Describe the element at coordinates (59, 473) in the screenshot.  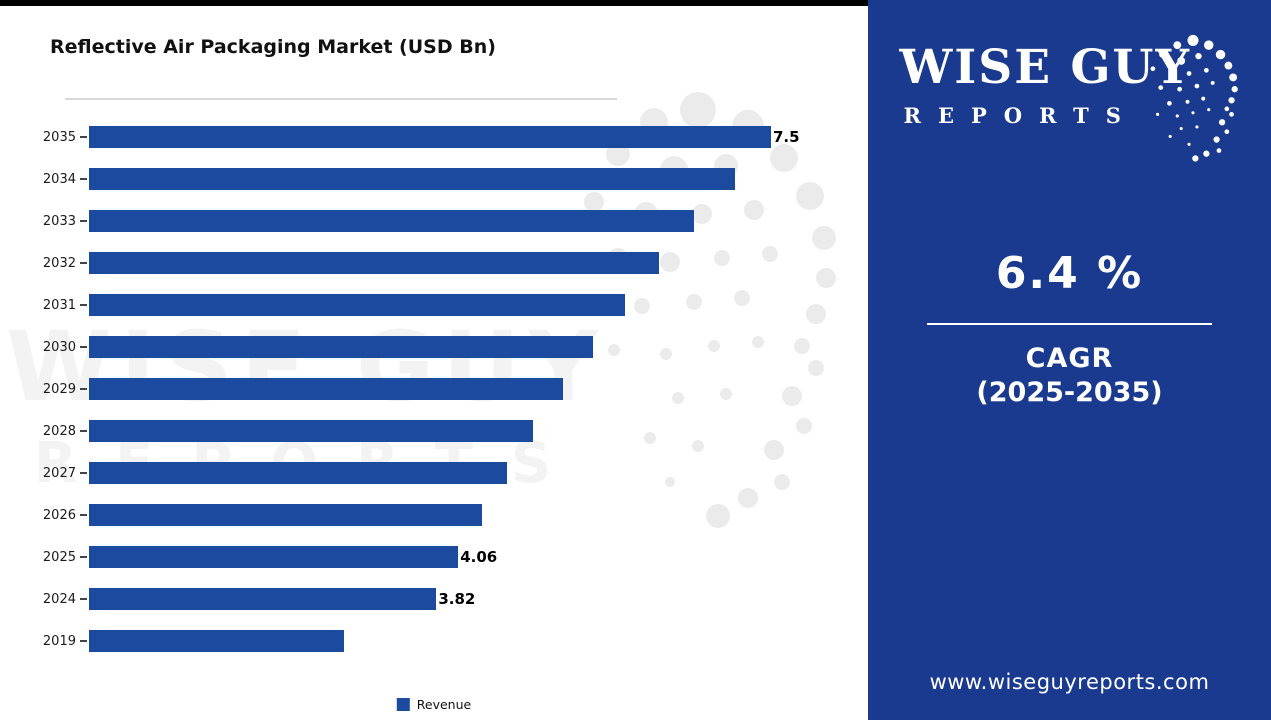
I see `y-axis-label: 2027` at that location.